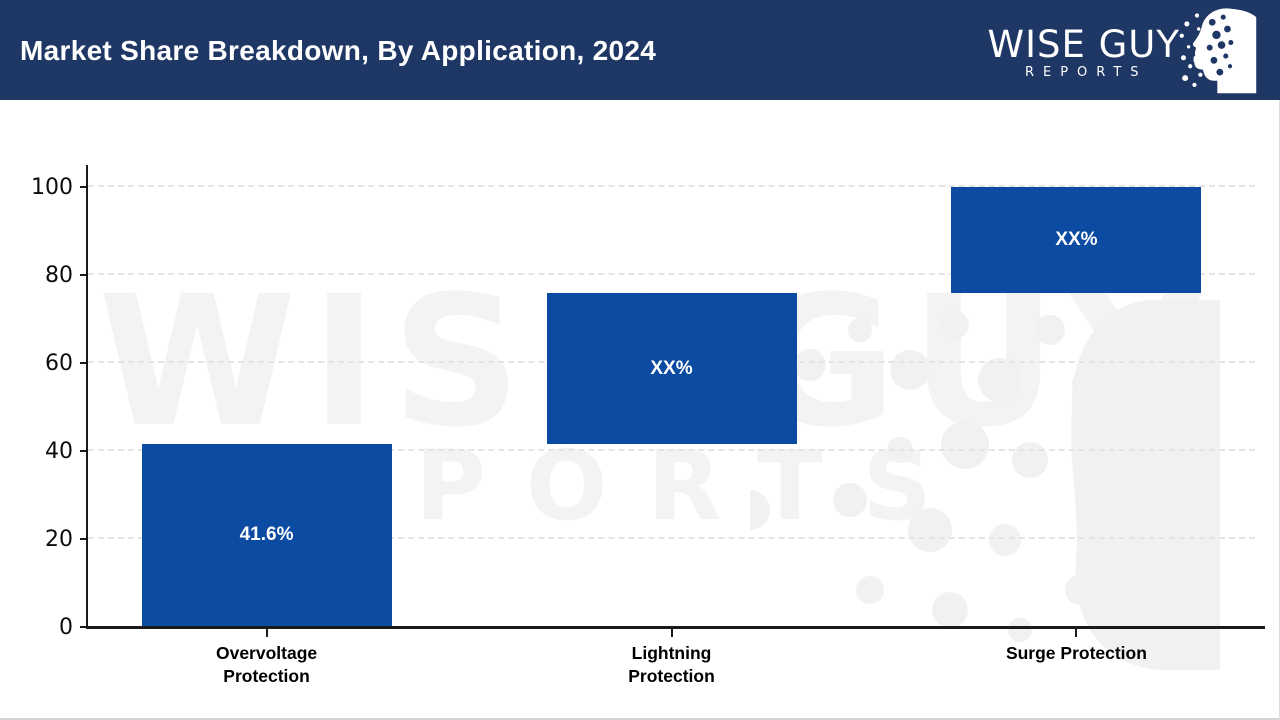 This screenshot has width=1280, height=720. I want to click on y-tick-label: 80, so click(59, 275).